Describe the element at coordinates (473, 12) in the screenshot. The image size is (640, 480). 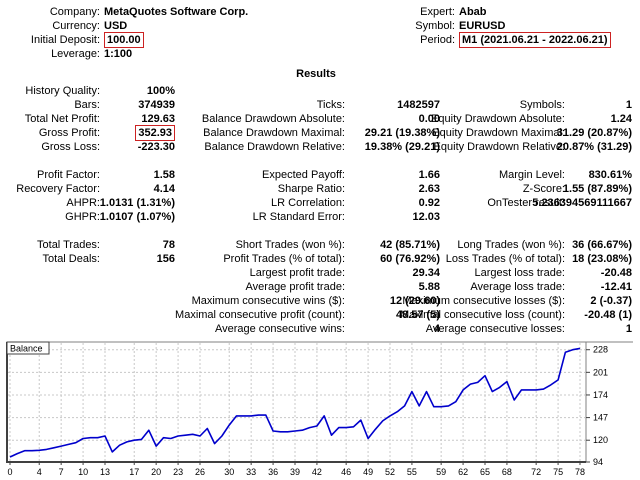
I see `header-value: Abab` at that location.